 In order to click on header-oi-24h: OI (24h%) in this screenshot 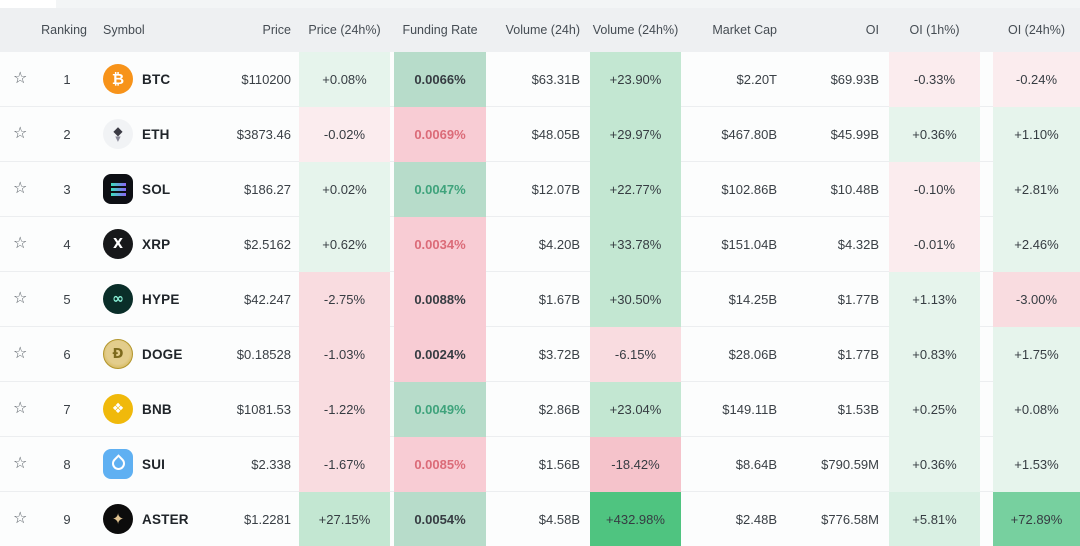, I will do `click(1036, 30)`.